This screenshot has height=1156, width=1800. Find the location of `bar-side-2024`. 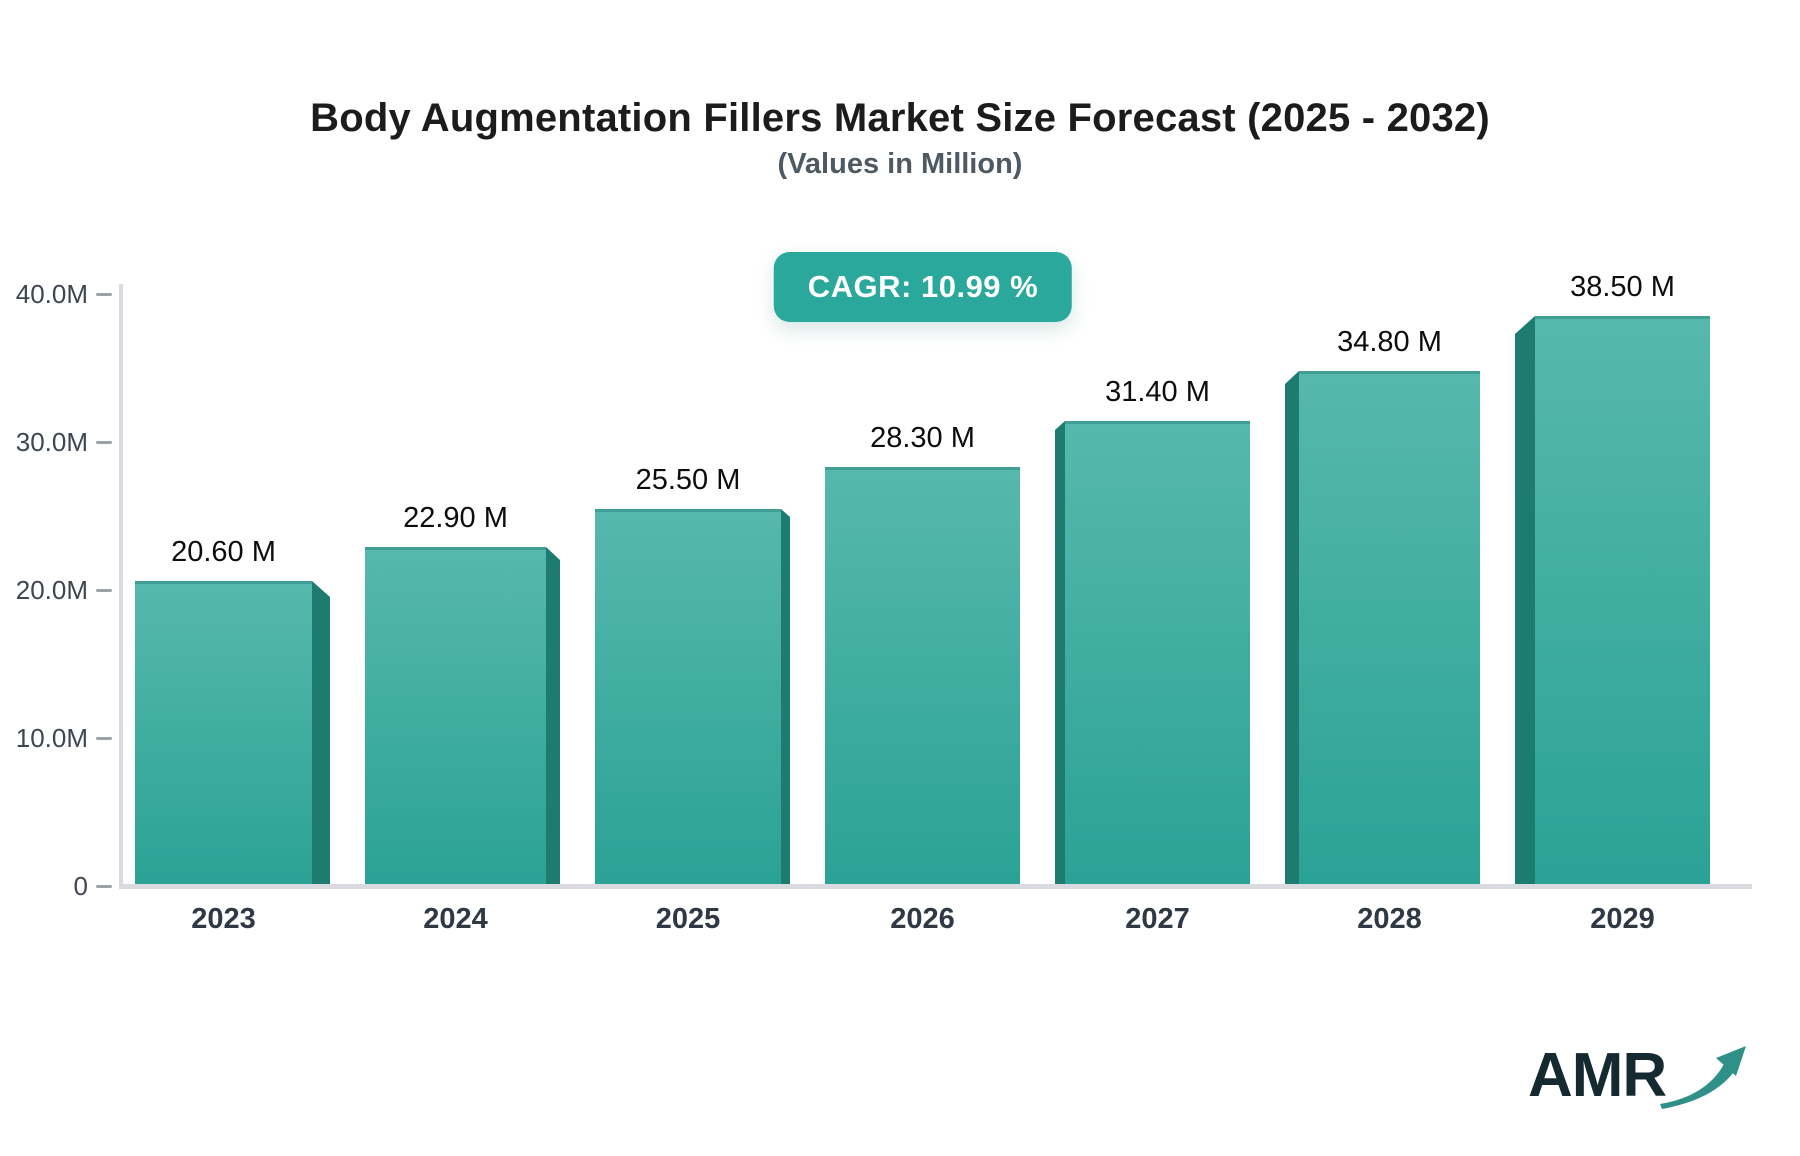

bar-side-2024 is located at coordinates (553, 716).